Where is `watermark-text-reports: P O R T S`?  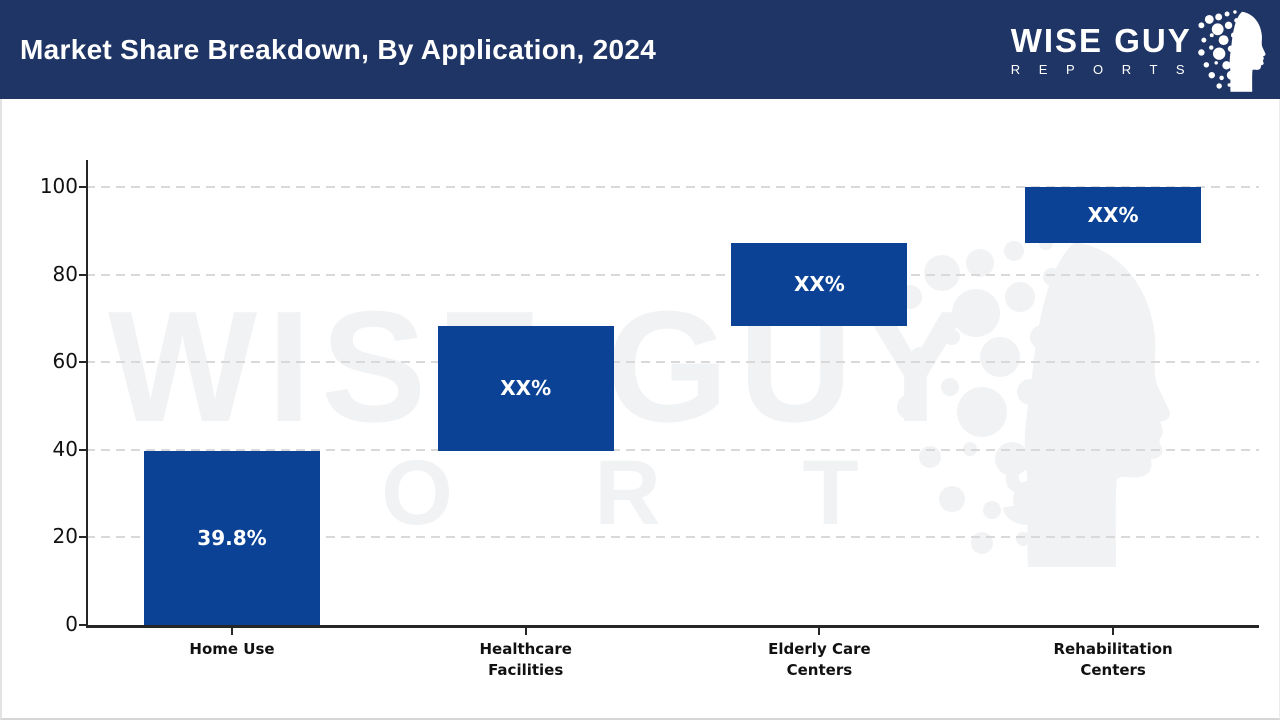 watermark-text-reports: P O R T S is located at coordinates (650, 493).